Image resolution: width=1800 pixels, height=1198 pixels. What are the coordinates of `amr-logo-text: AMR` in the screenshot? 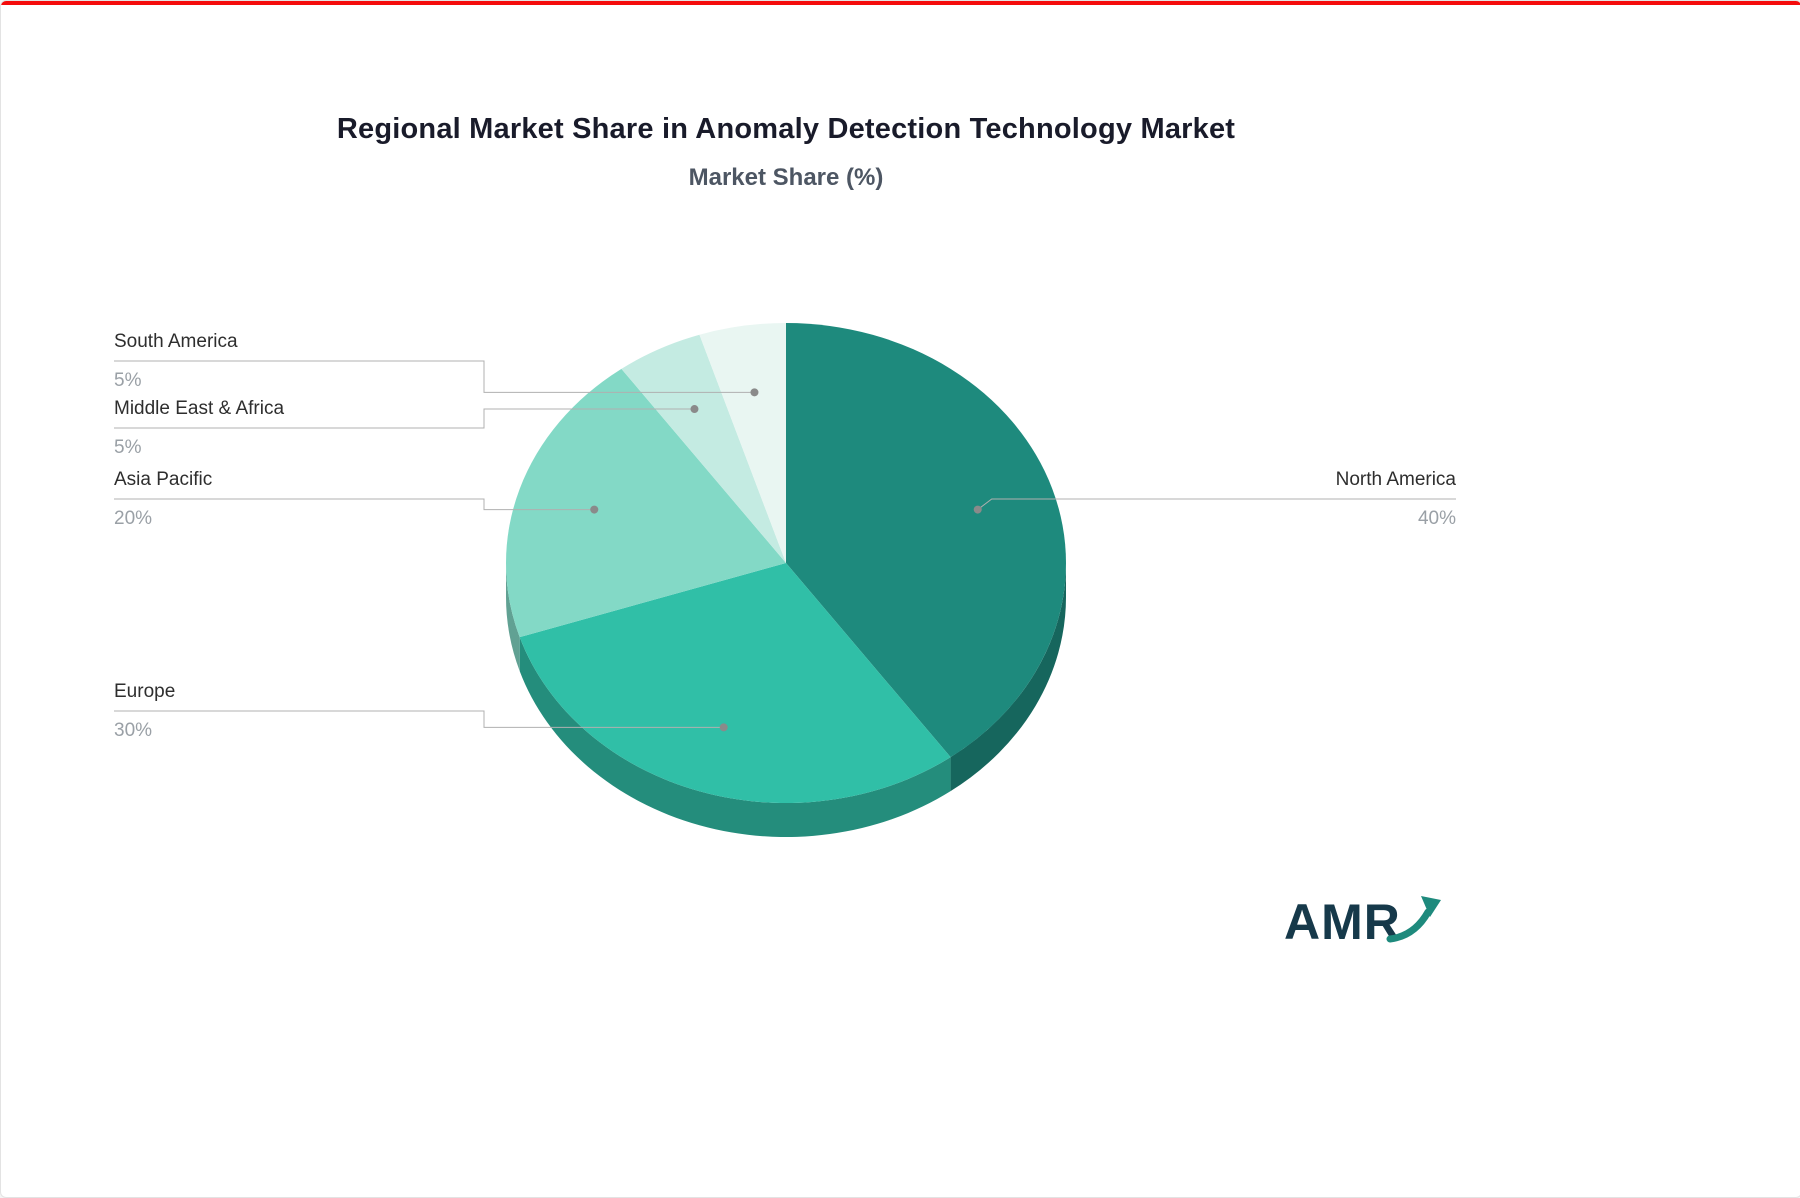 It's located at (1342, 922).